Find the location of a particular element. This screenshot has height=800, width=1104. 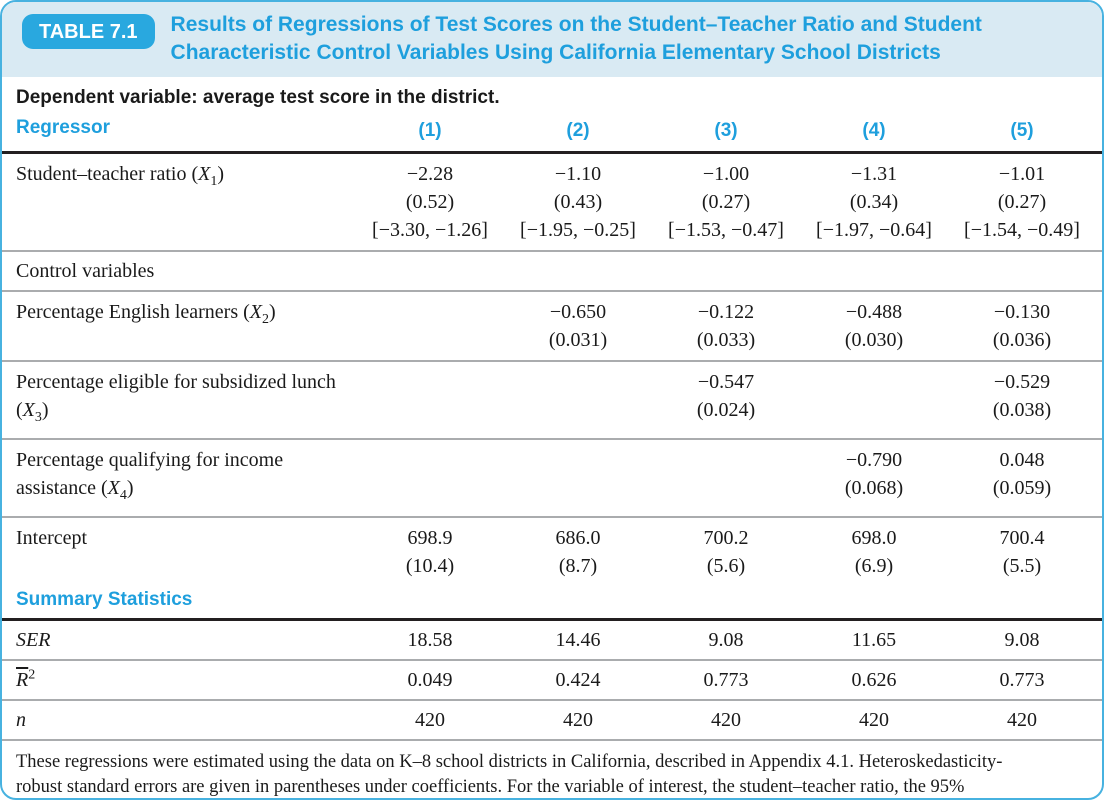

cell-col3: −1.00 (0.27) [−1.53, −0.47] is located at coordinates (726, 202).